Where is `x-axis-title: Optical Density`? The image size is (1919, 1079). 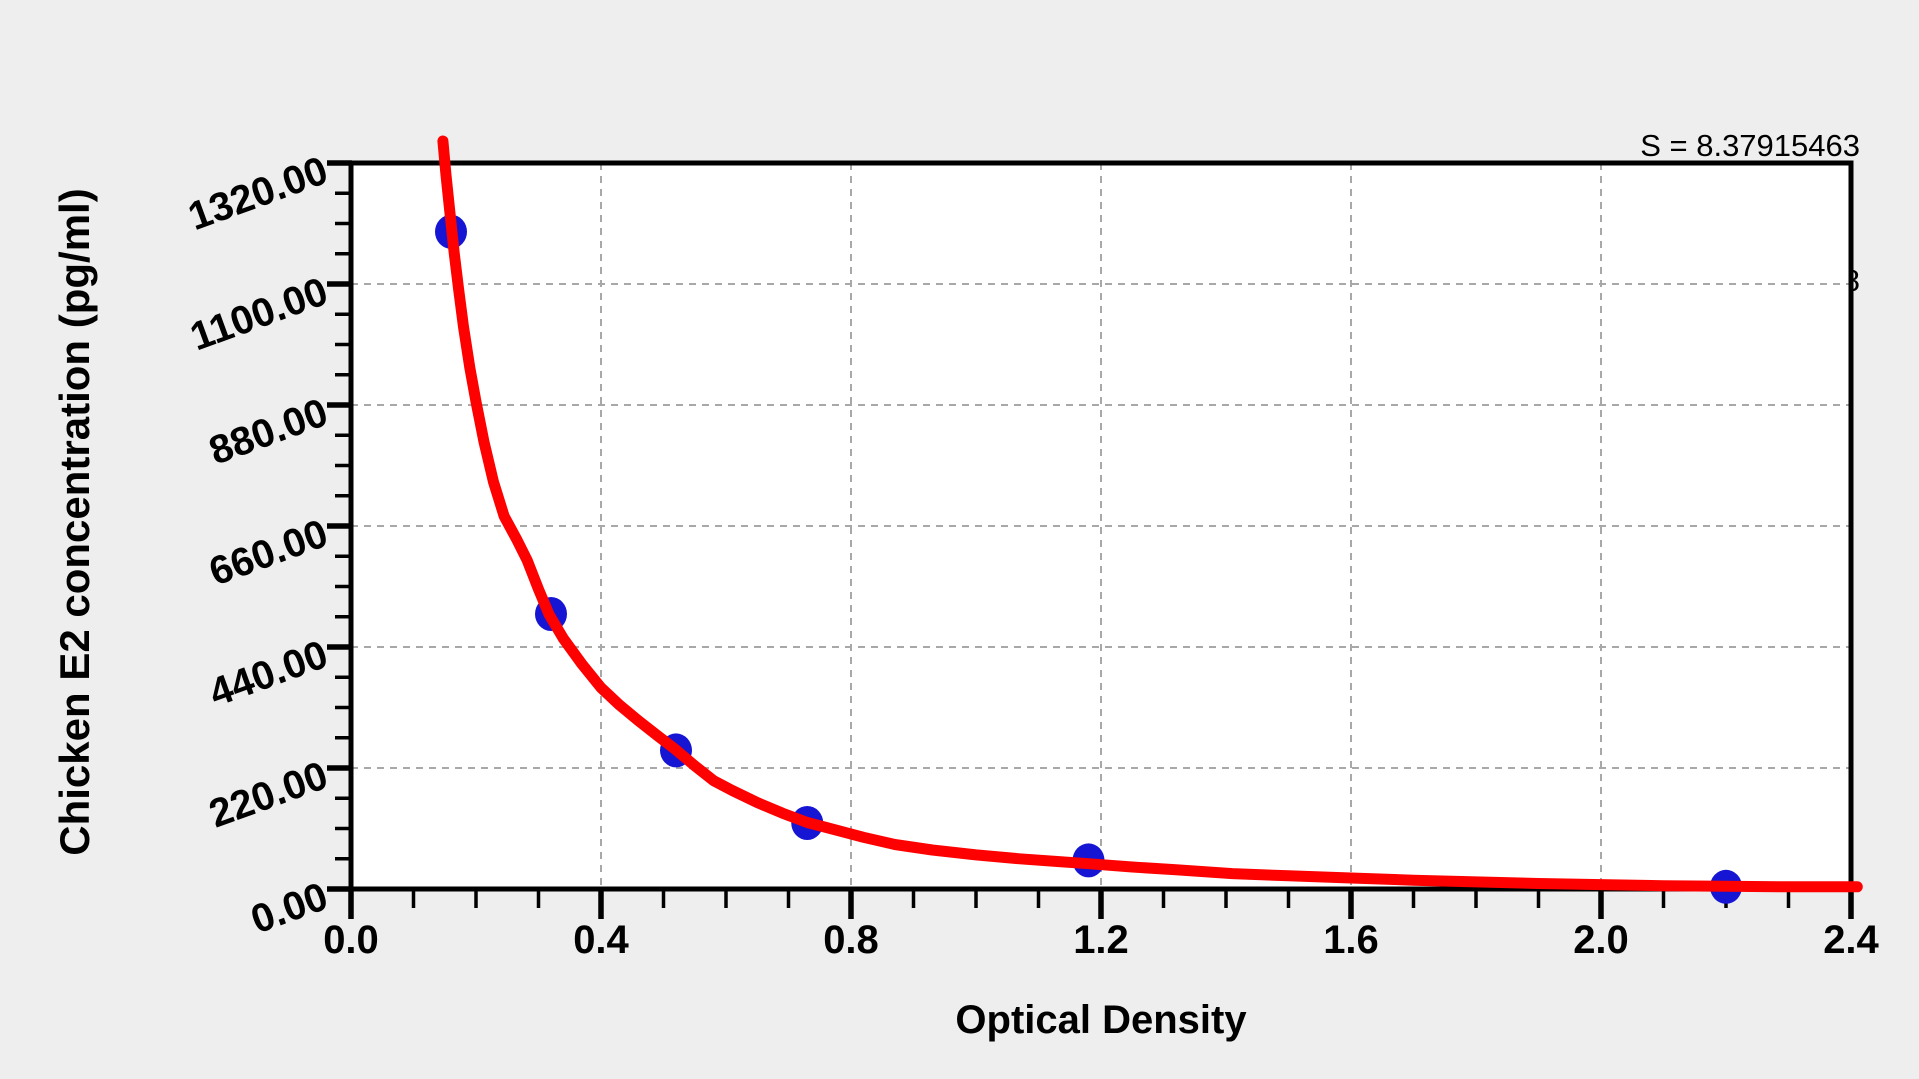
x-axis-title: Optical Density is located at coordinates (1101, 1020).